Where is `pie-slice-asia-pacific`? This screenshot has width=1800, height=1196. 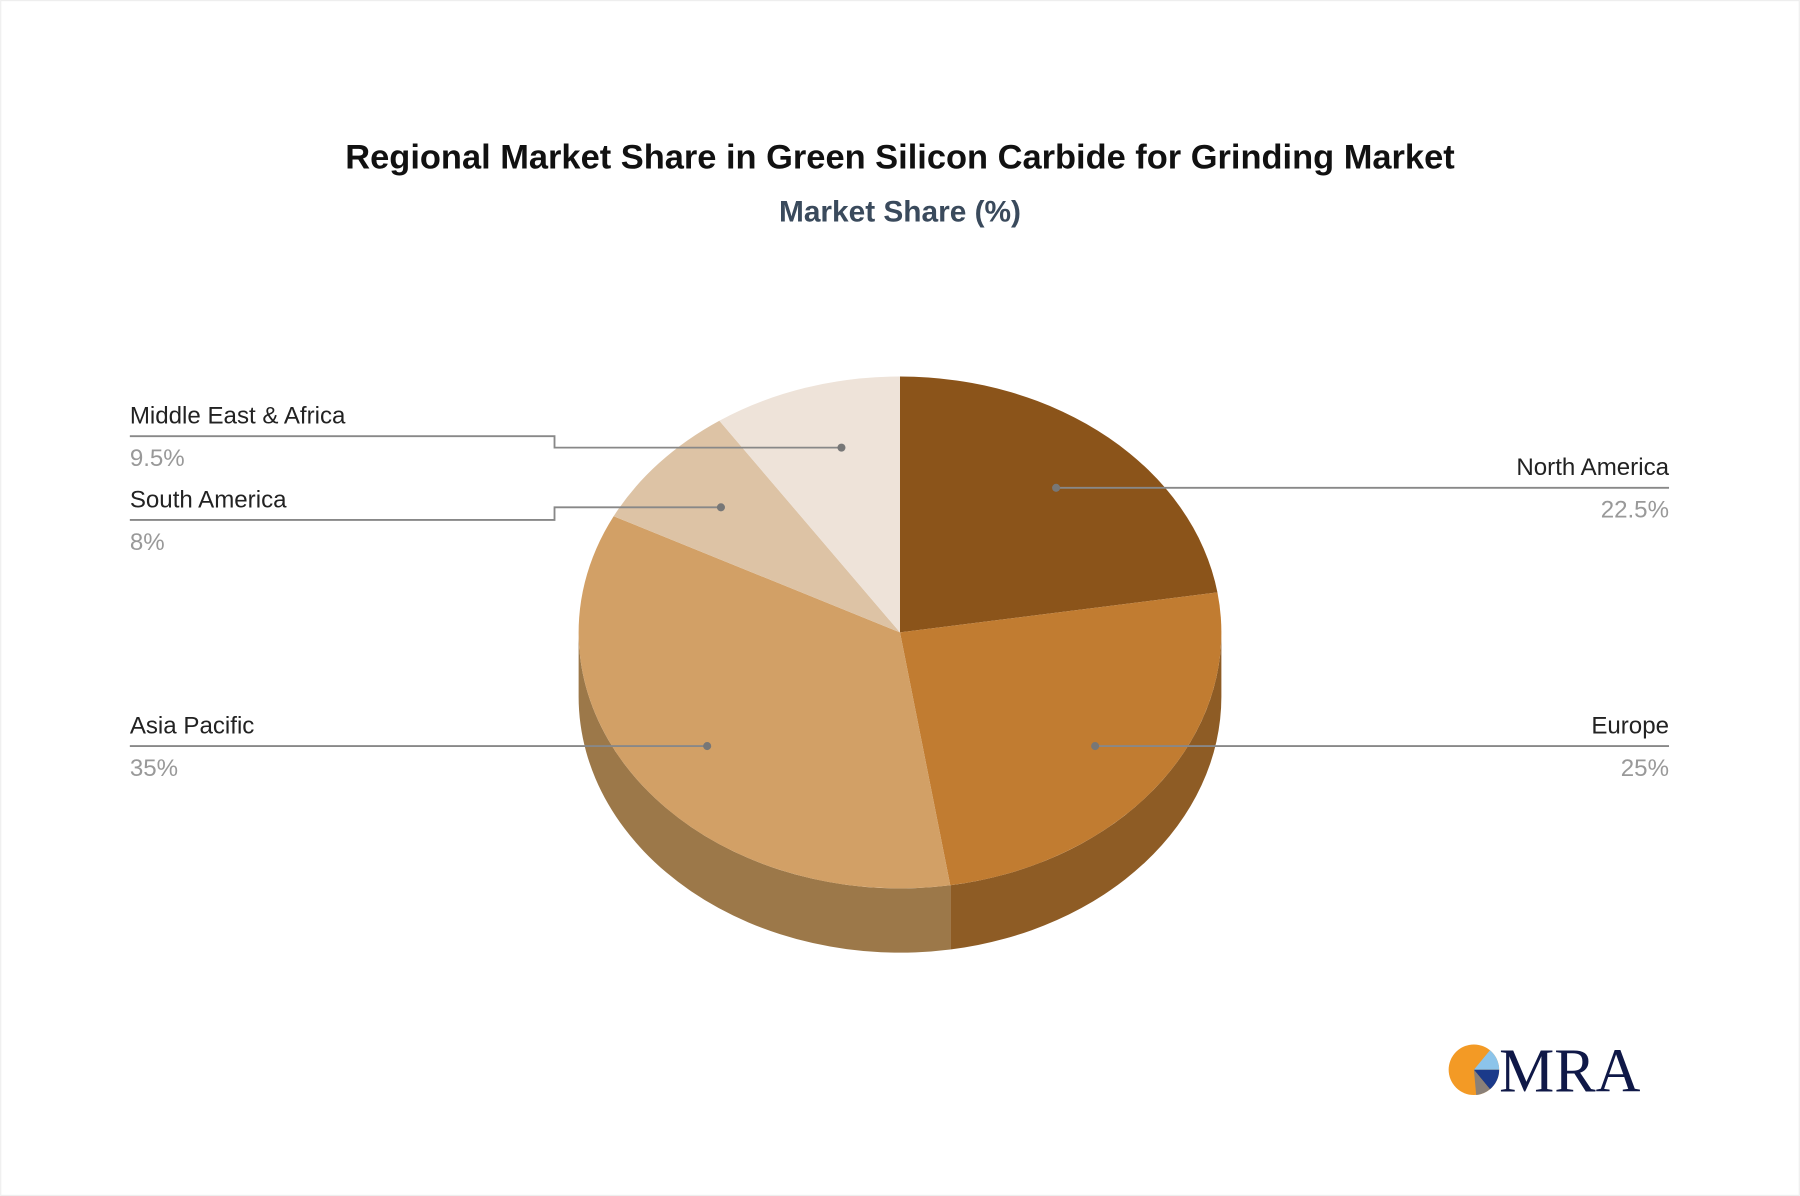 pie-slice-asia-pacific is located at coordinates (764, 702).